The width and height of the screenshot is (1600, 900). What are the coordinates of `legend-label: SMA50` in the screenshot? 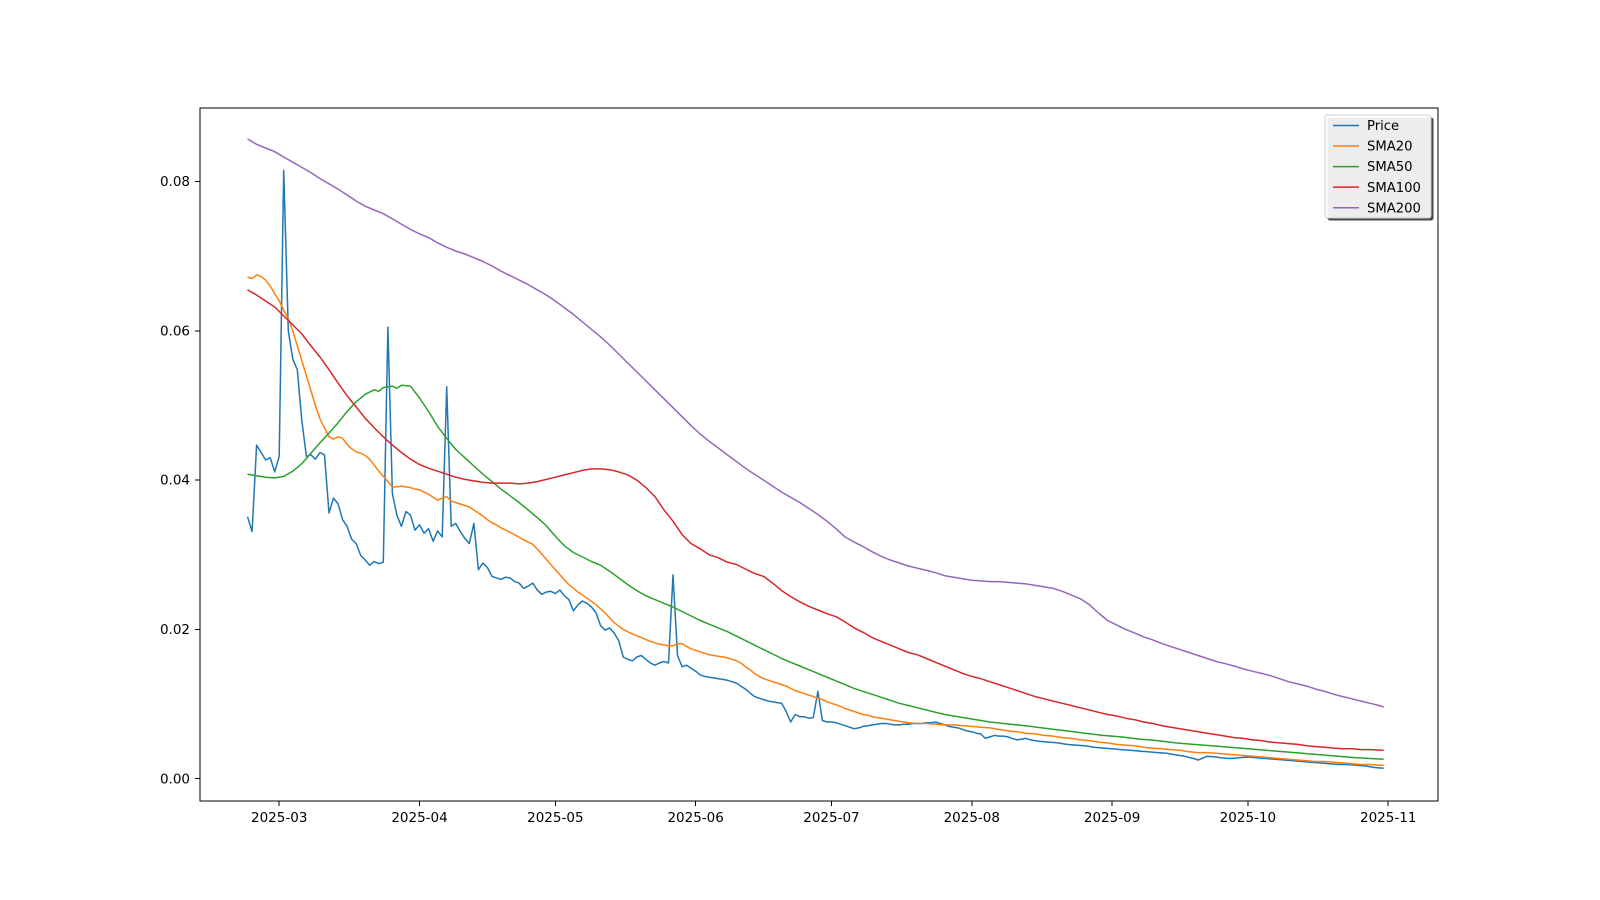 It's located at (1390, 167).